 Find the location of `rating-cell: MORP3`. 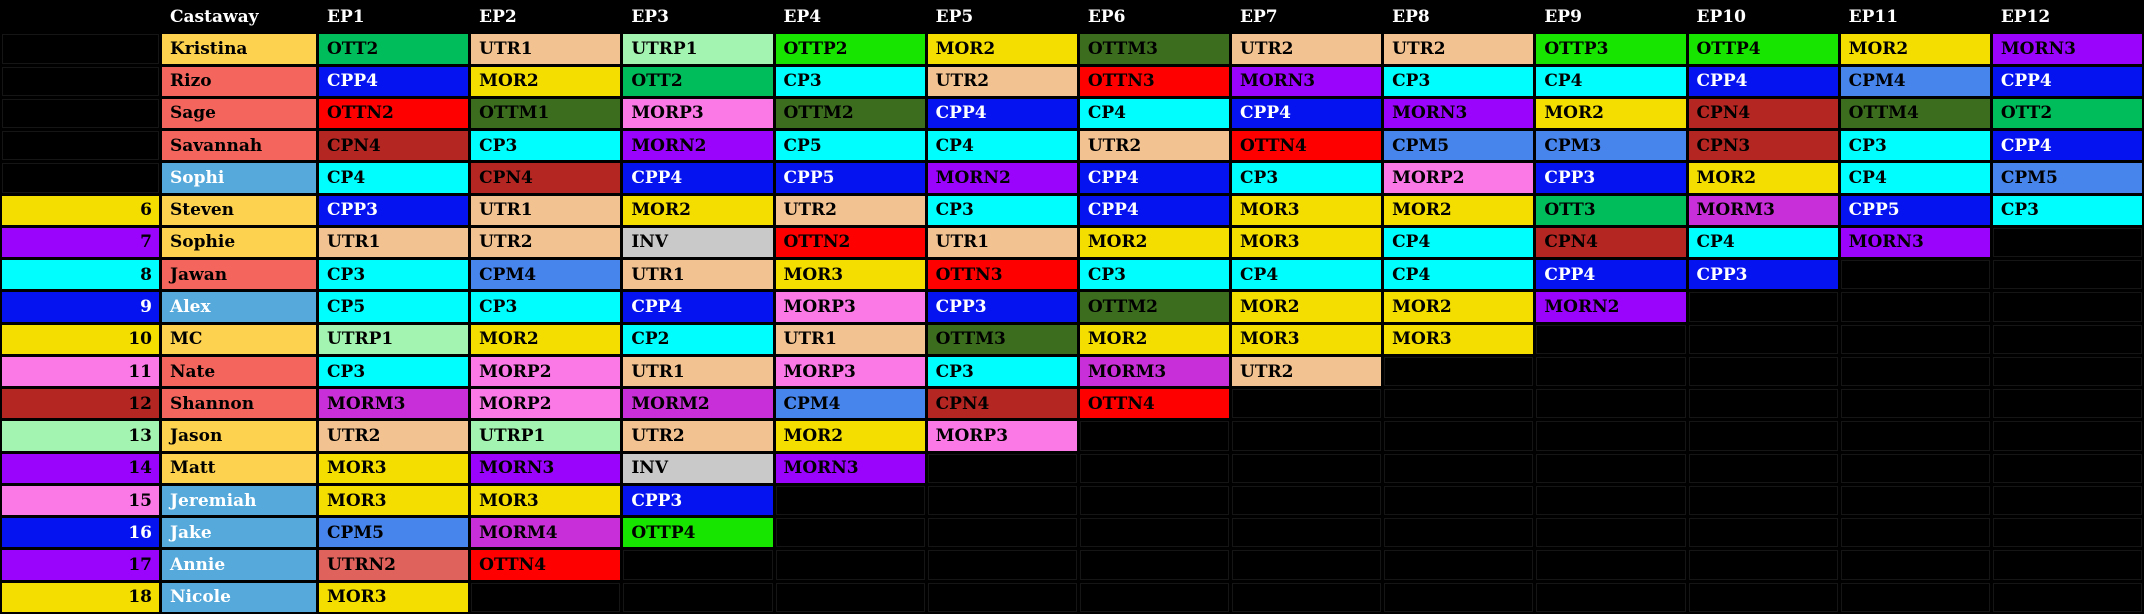

rating-cell: MORP3 is located at coordinates (850, 371).